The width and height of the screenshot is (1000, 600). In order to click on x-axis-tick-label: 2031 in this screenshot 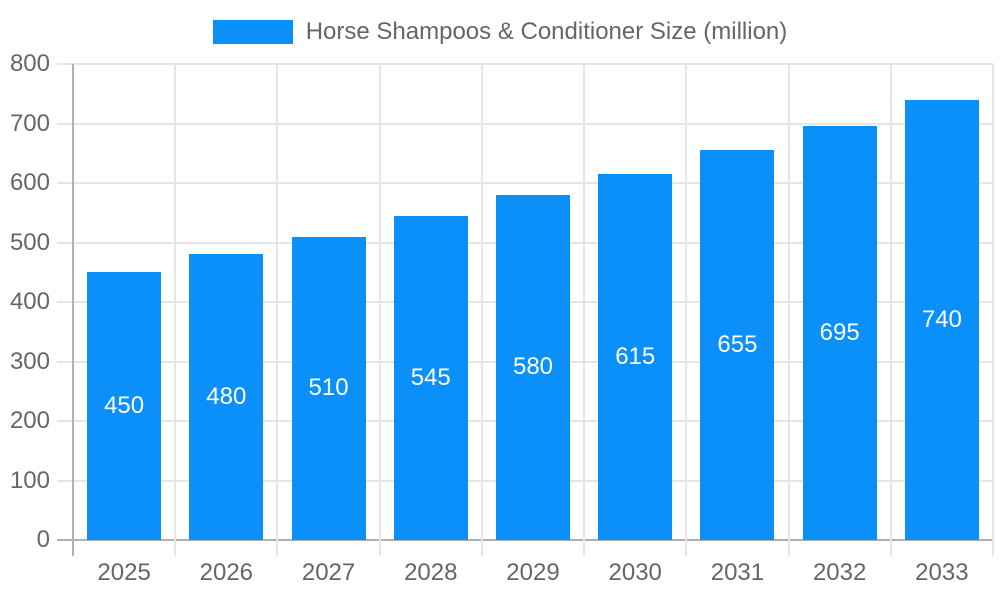, I will do `click(737, 572)`.